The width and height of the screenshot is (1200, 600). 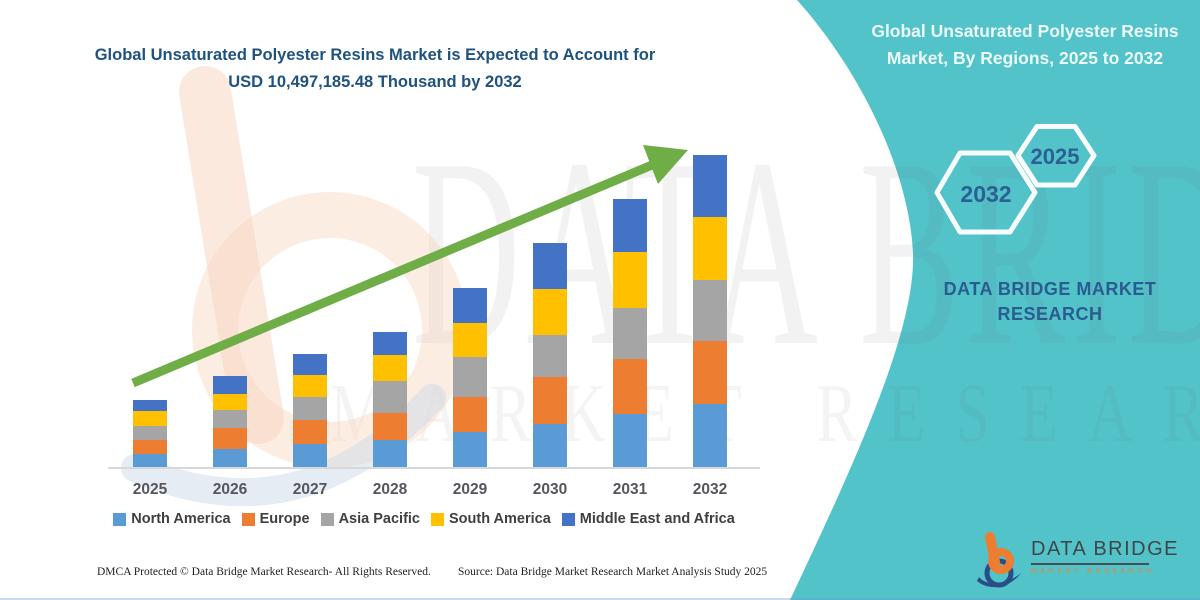 I want to click on panel-wordmark-line2: RESEARCH, so click(x=1050, y=314).